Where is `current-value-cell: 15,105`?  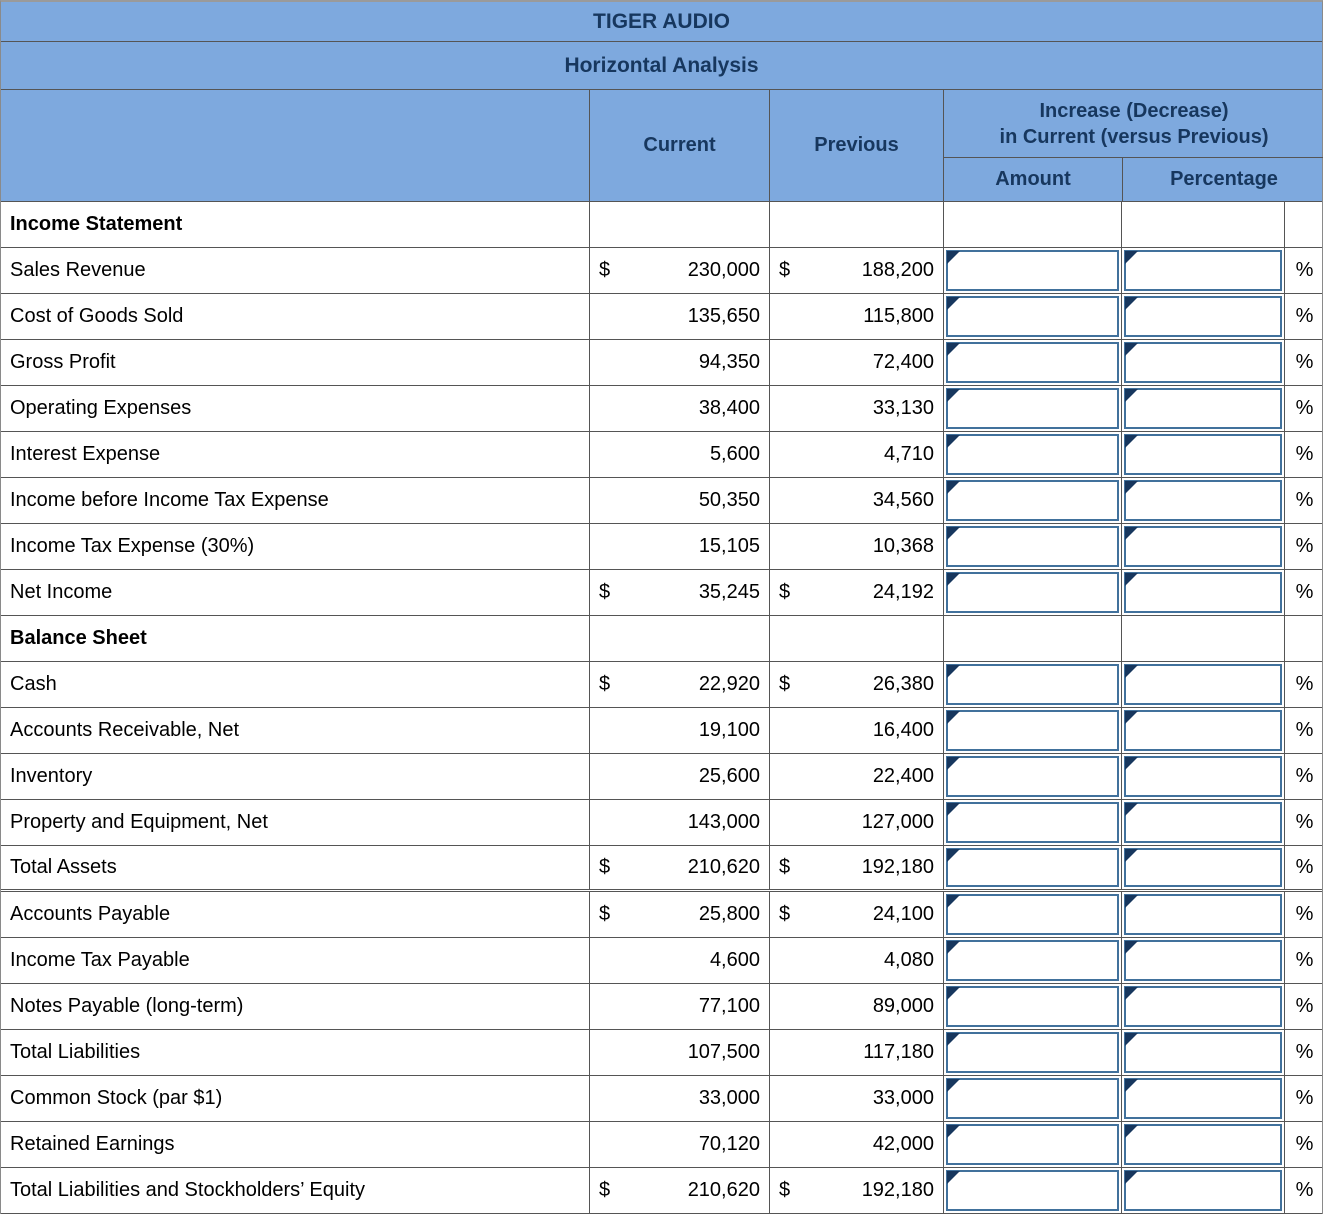
current-value-cell: 15,105 is located at coordinates (679, 546).